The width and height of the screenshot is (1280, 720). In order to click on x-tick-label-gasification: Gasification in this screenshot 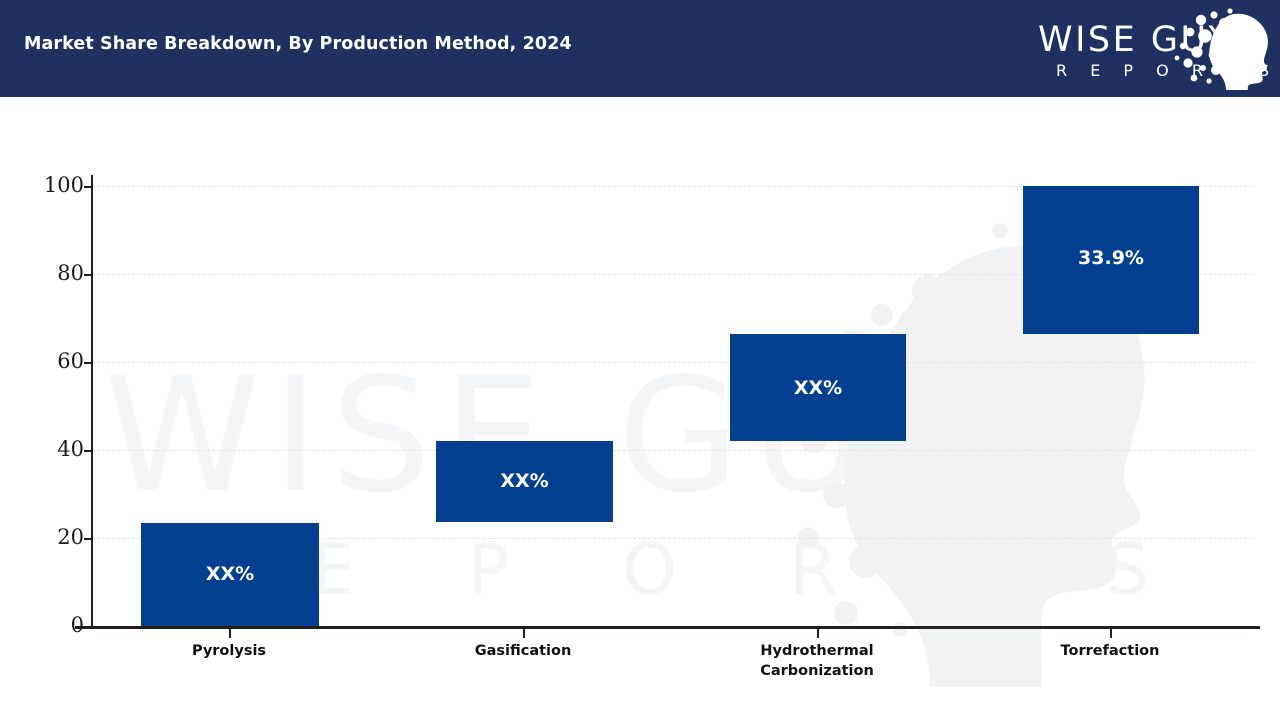, I will do `click(523, 651)`.